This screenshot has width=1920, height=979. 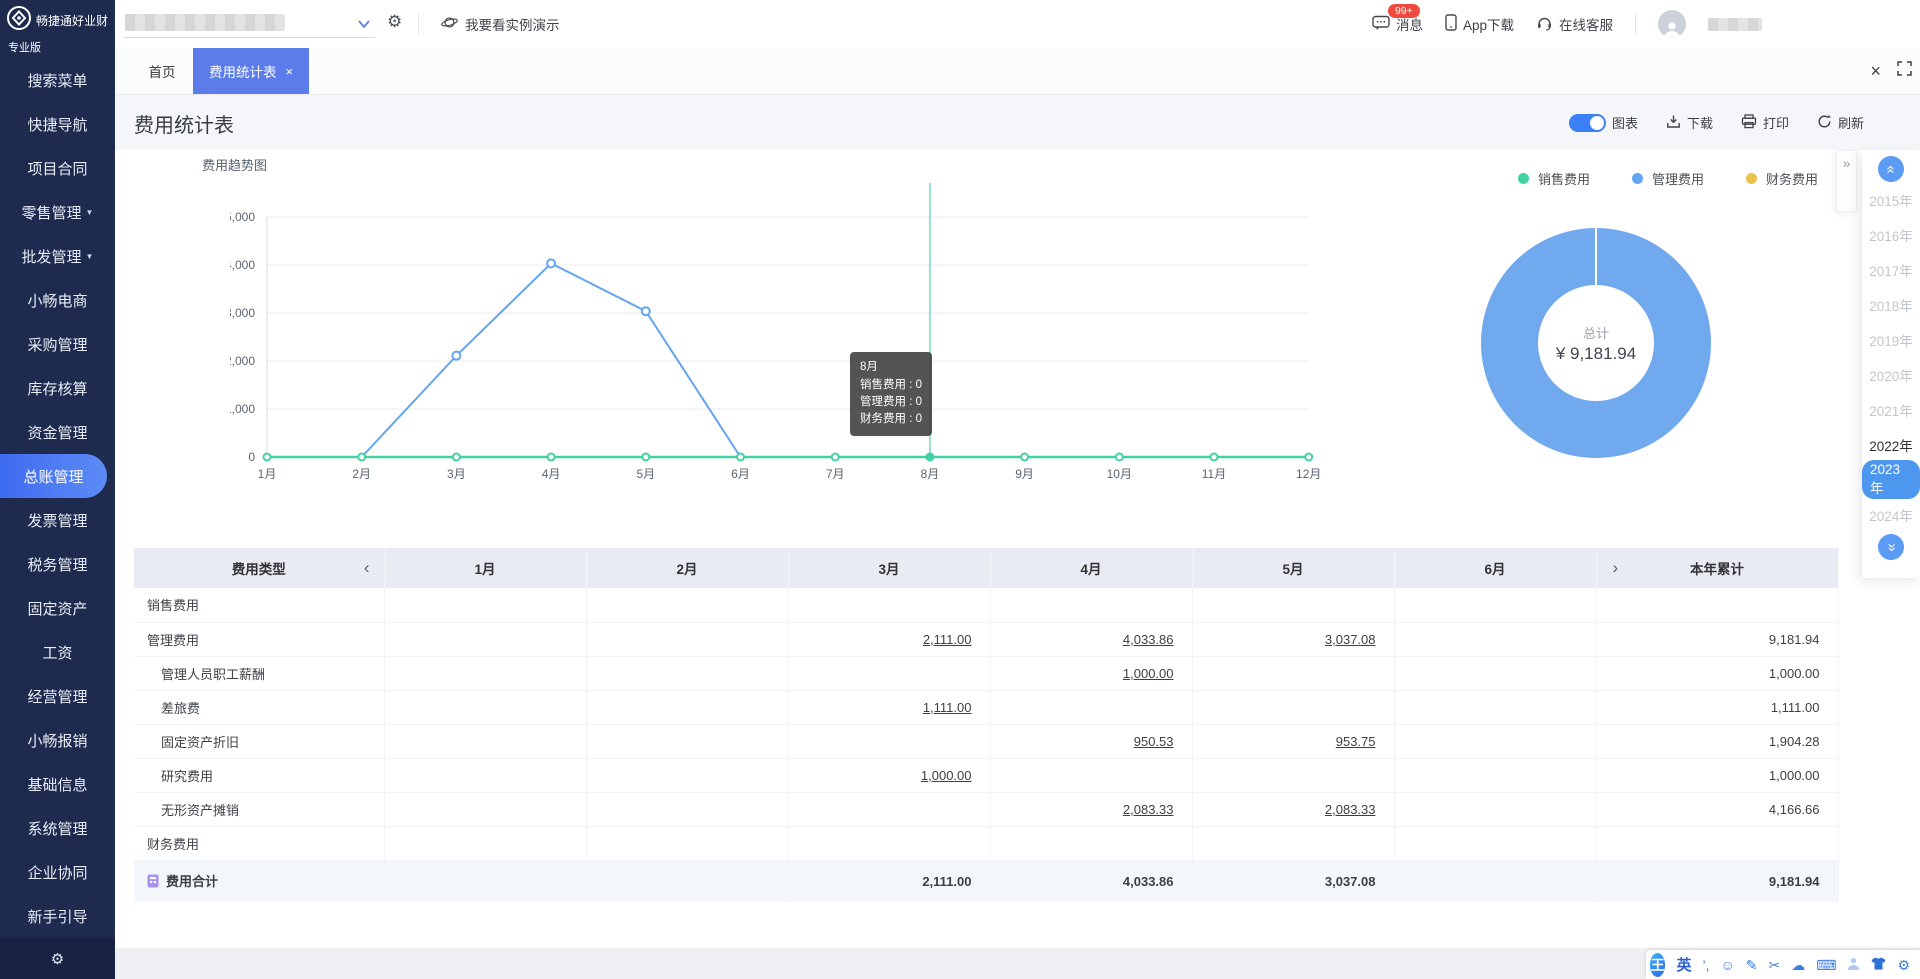 What do you see at coordinates (1891, 479) in the screenshot?
I see `year-item-2023: 2023年` at bounding box center [1891, 479].